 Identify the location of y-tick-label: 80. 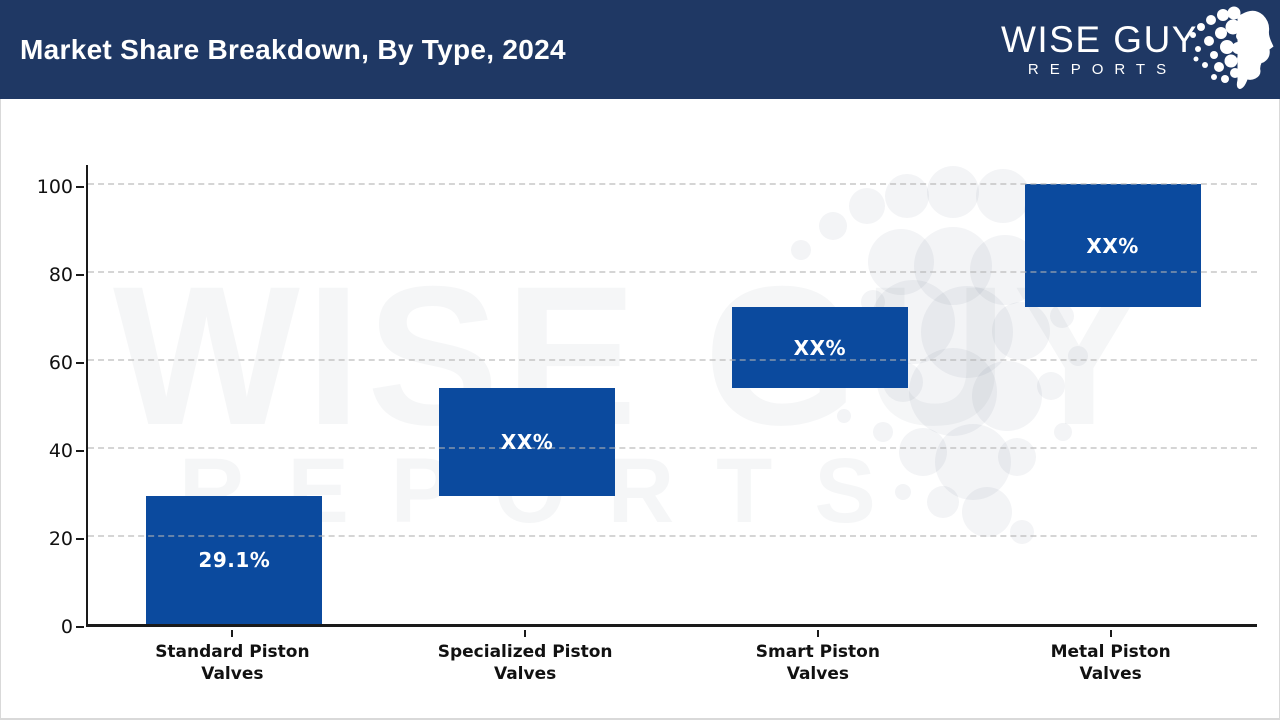
(60, 275).